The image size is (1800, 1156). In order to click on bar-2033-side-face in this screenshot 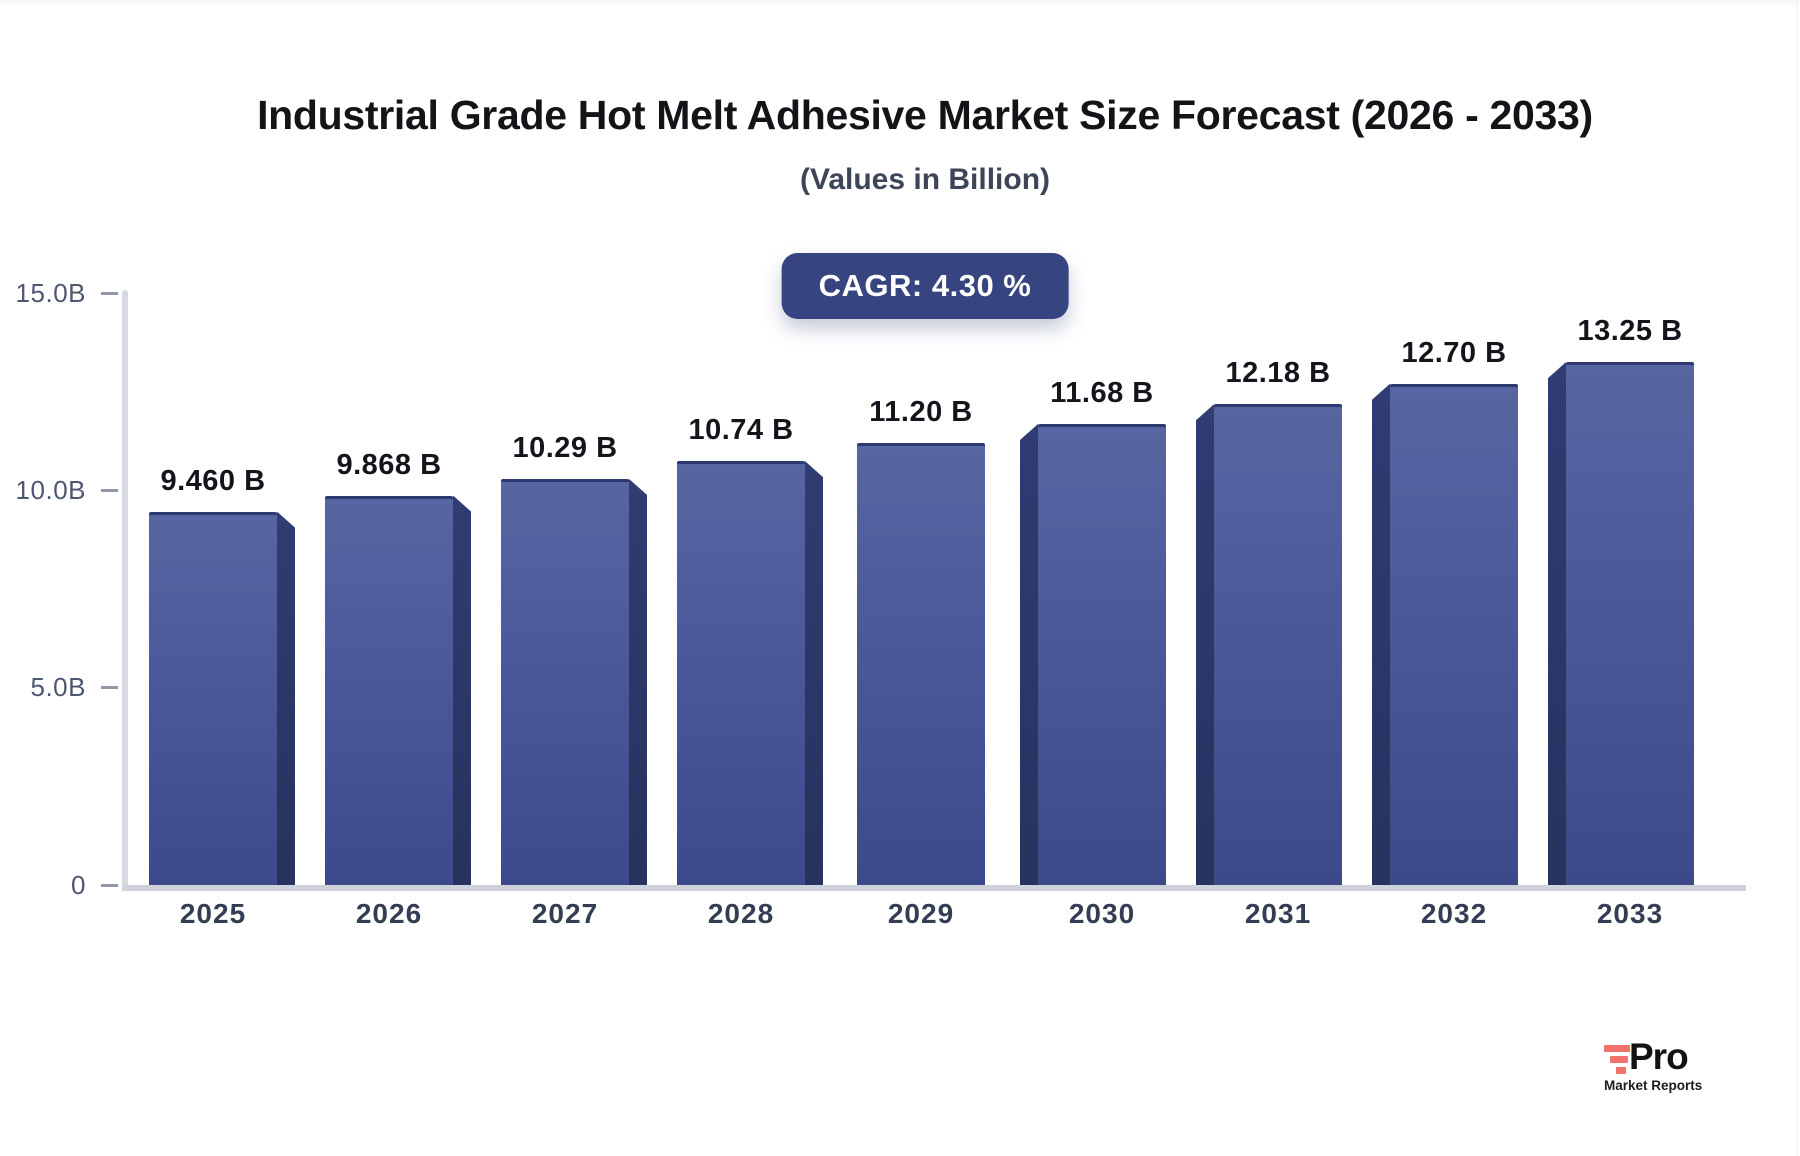, I will do `click(1557, 623)`.